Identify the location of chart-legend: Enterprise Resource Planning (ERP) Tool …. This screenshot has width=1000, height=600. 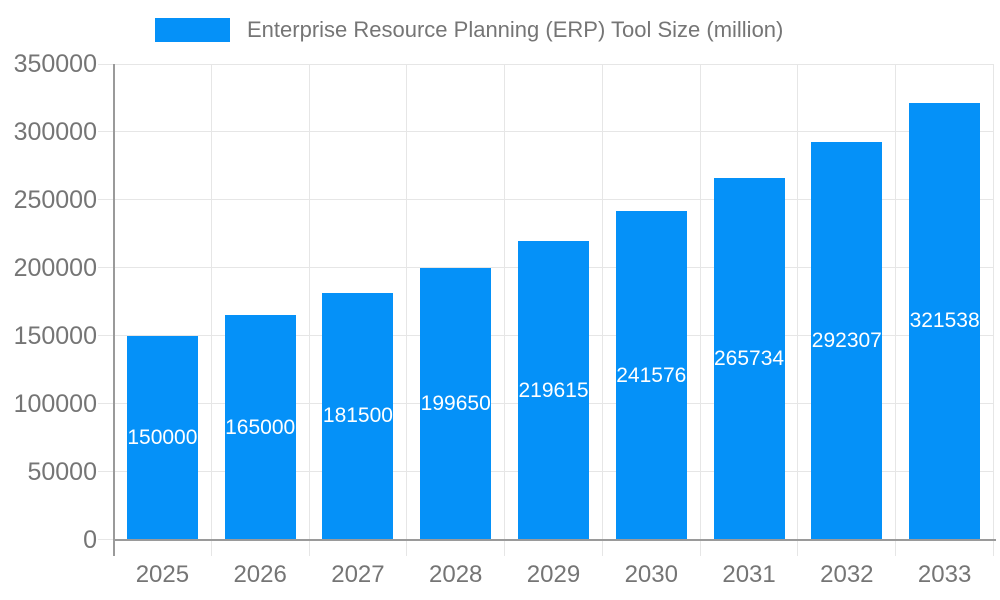
(469, 29).